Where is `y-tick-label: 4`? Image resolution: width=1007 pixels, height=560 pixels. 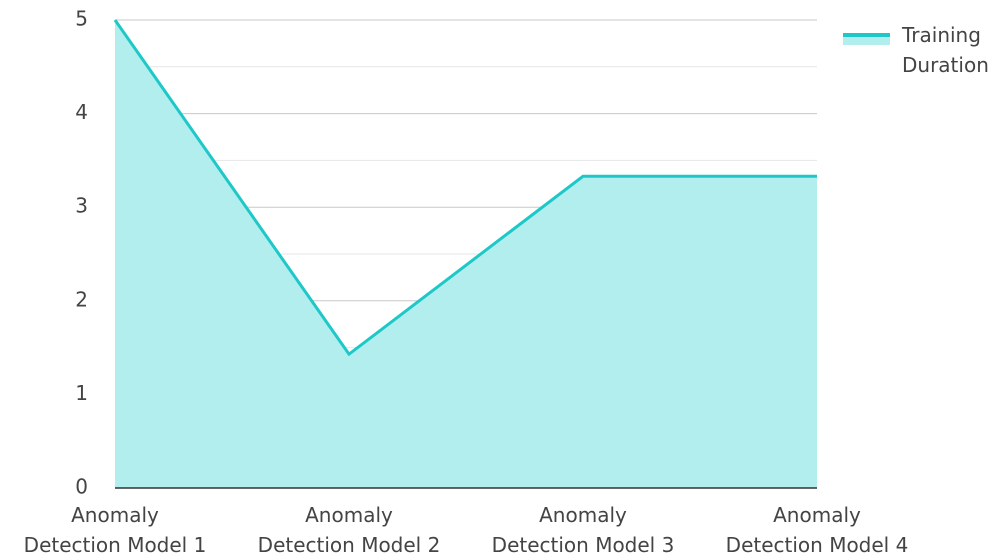 y-tick-label: 4 is located at coordinates (81, 112).